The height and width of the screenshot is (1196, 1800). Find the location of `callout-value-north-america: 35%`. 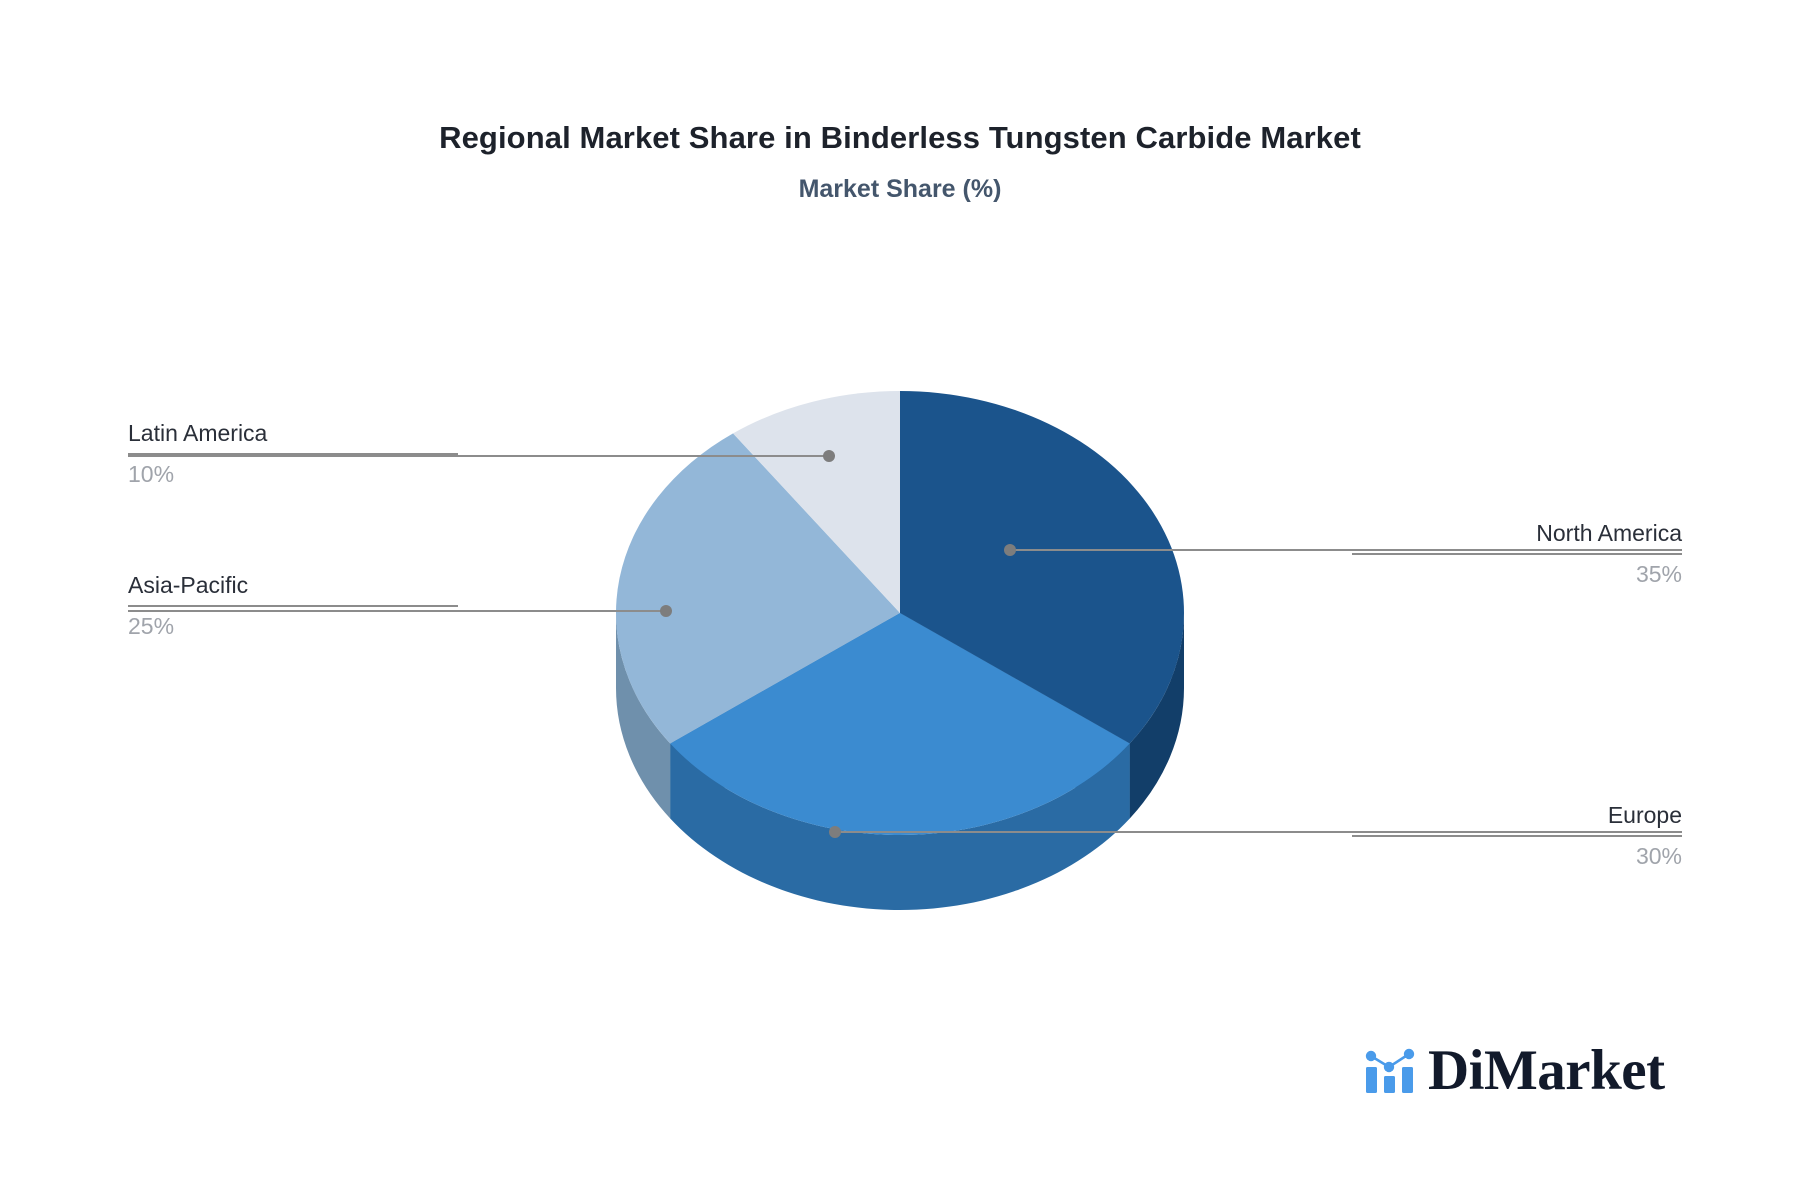

callout-value-north-america: 35% is located at coordinates (1658, 574).